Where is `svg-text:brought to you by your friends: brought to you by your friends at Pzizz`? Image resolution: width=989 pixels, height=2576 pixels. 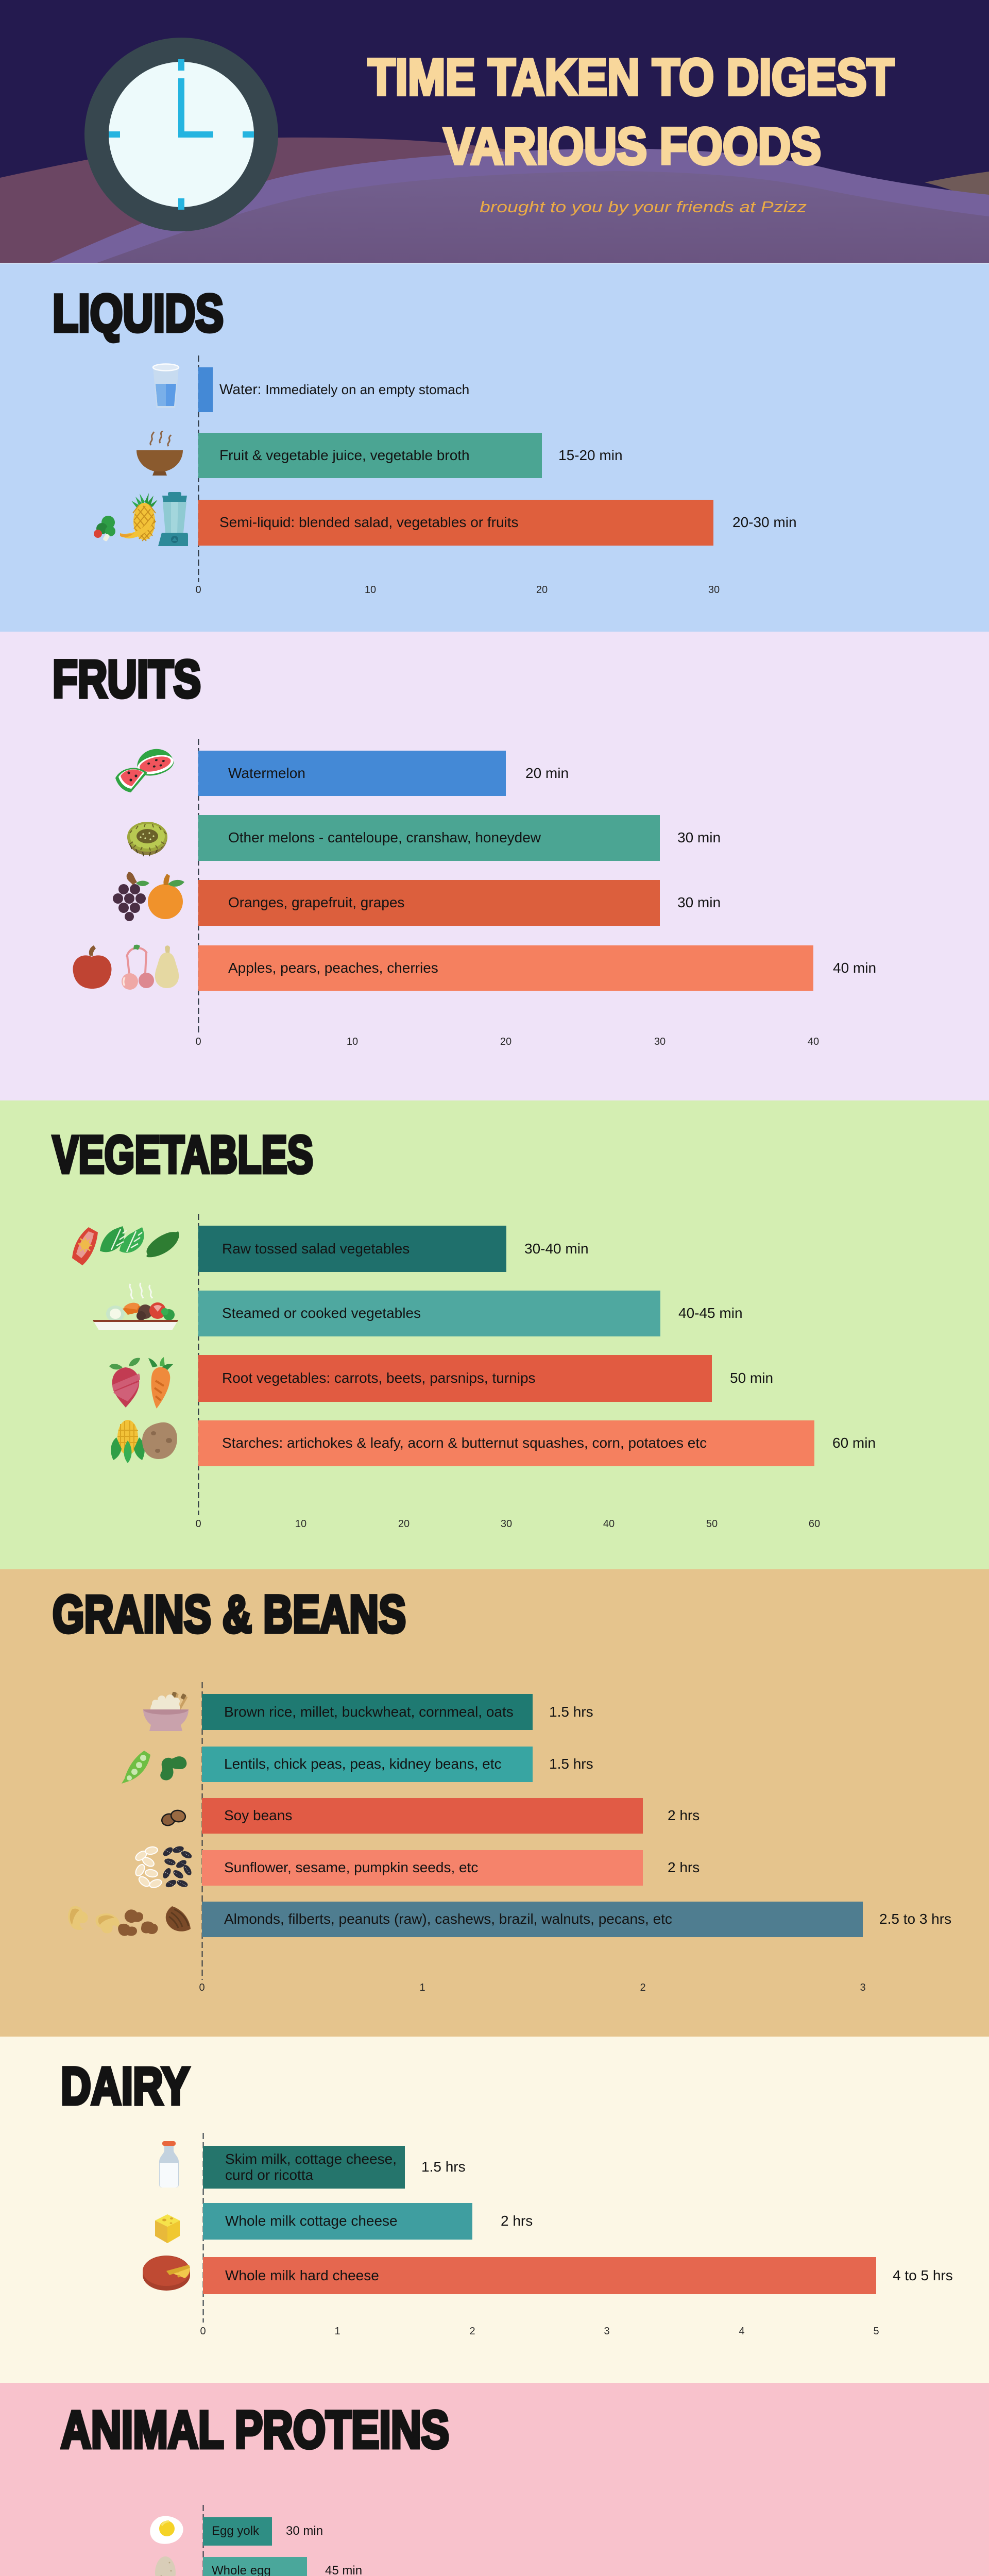 svg-text:brought to you by your friends: brought to you by your friends at Pzizz is located at coordinates (644, 207).